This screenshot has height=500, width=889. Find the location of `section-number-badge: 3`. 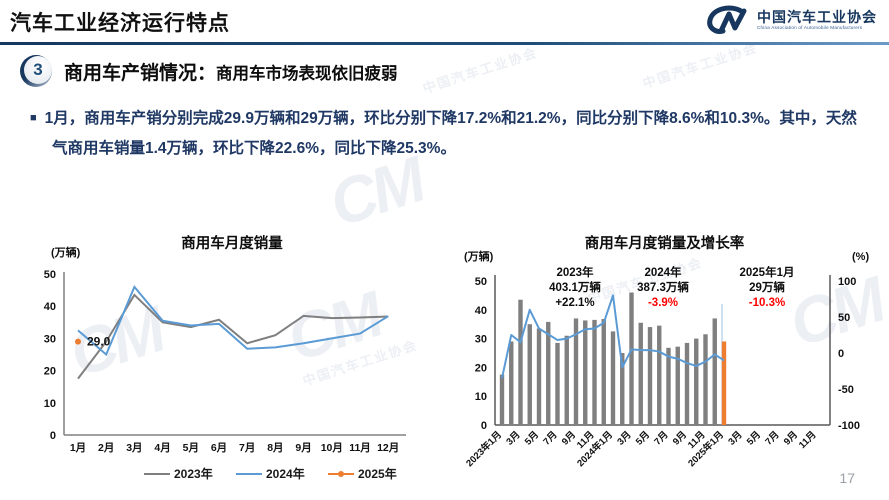

section-number-badge: 3 is located at coordinates (36, 71).